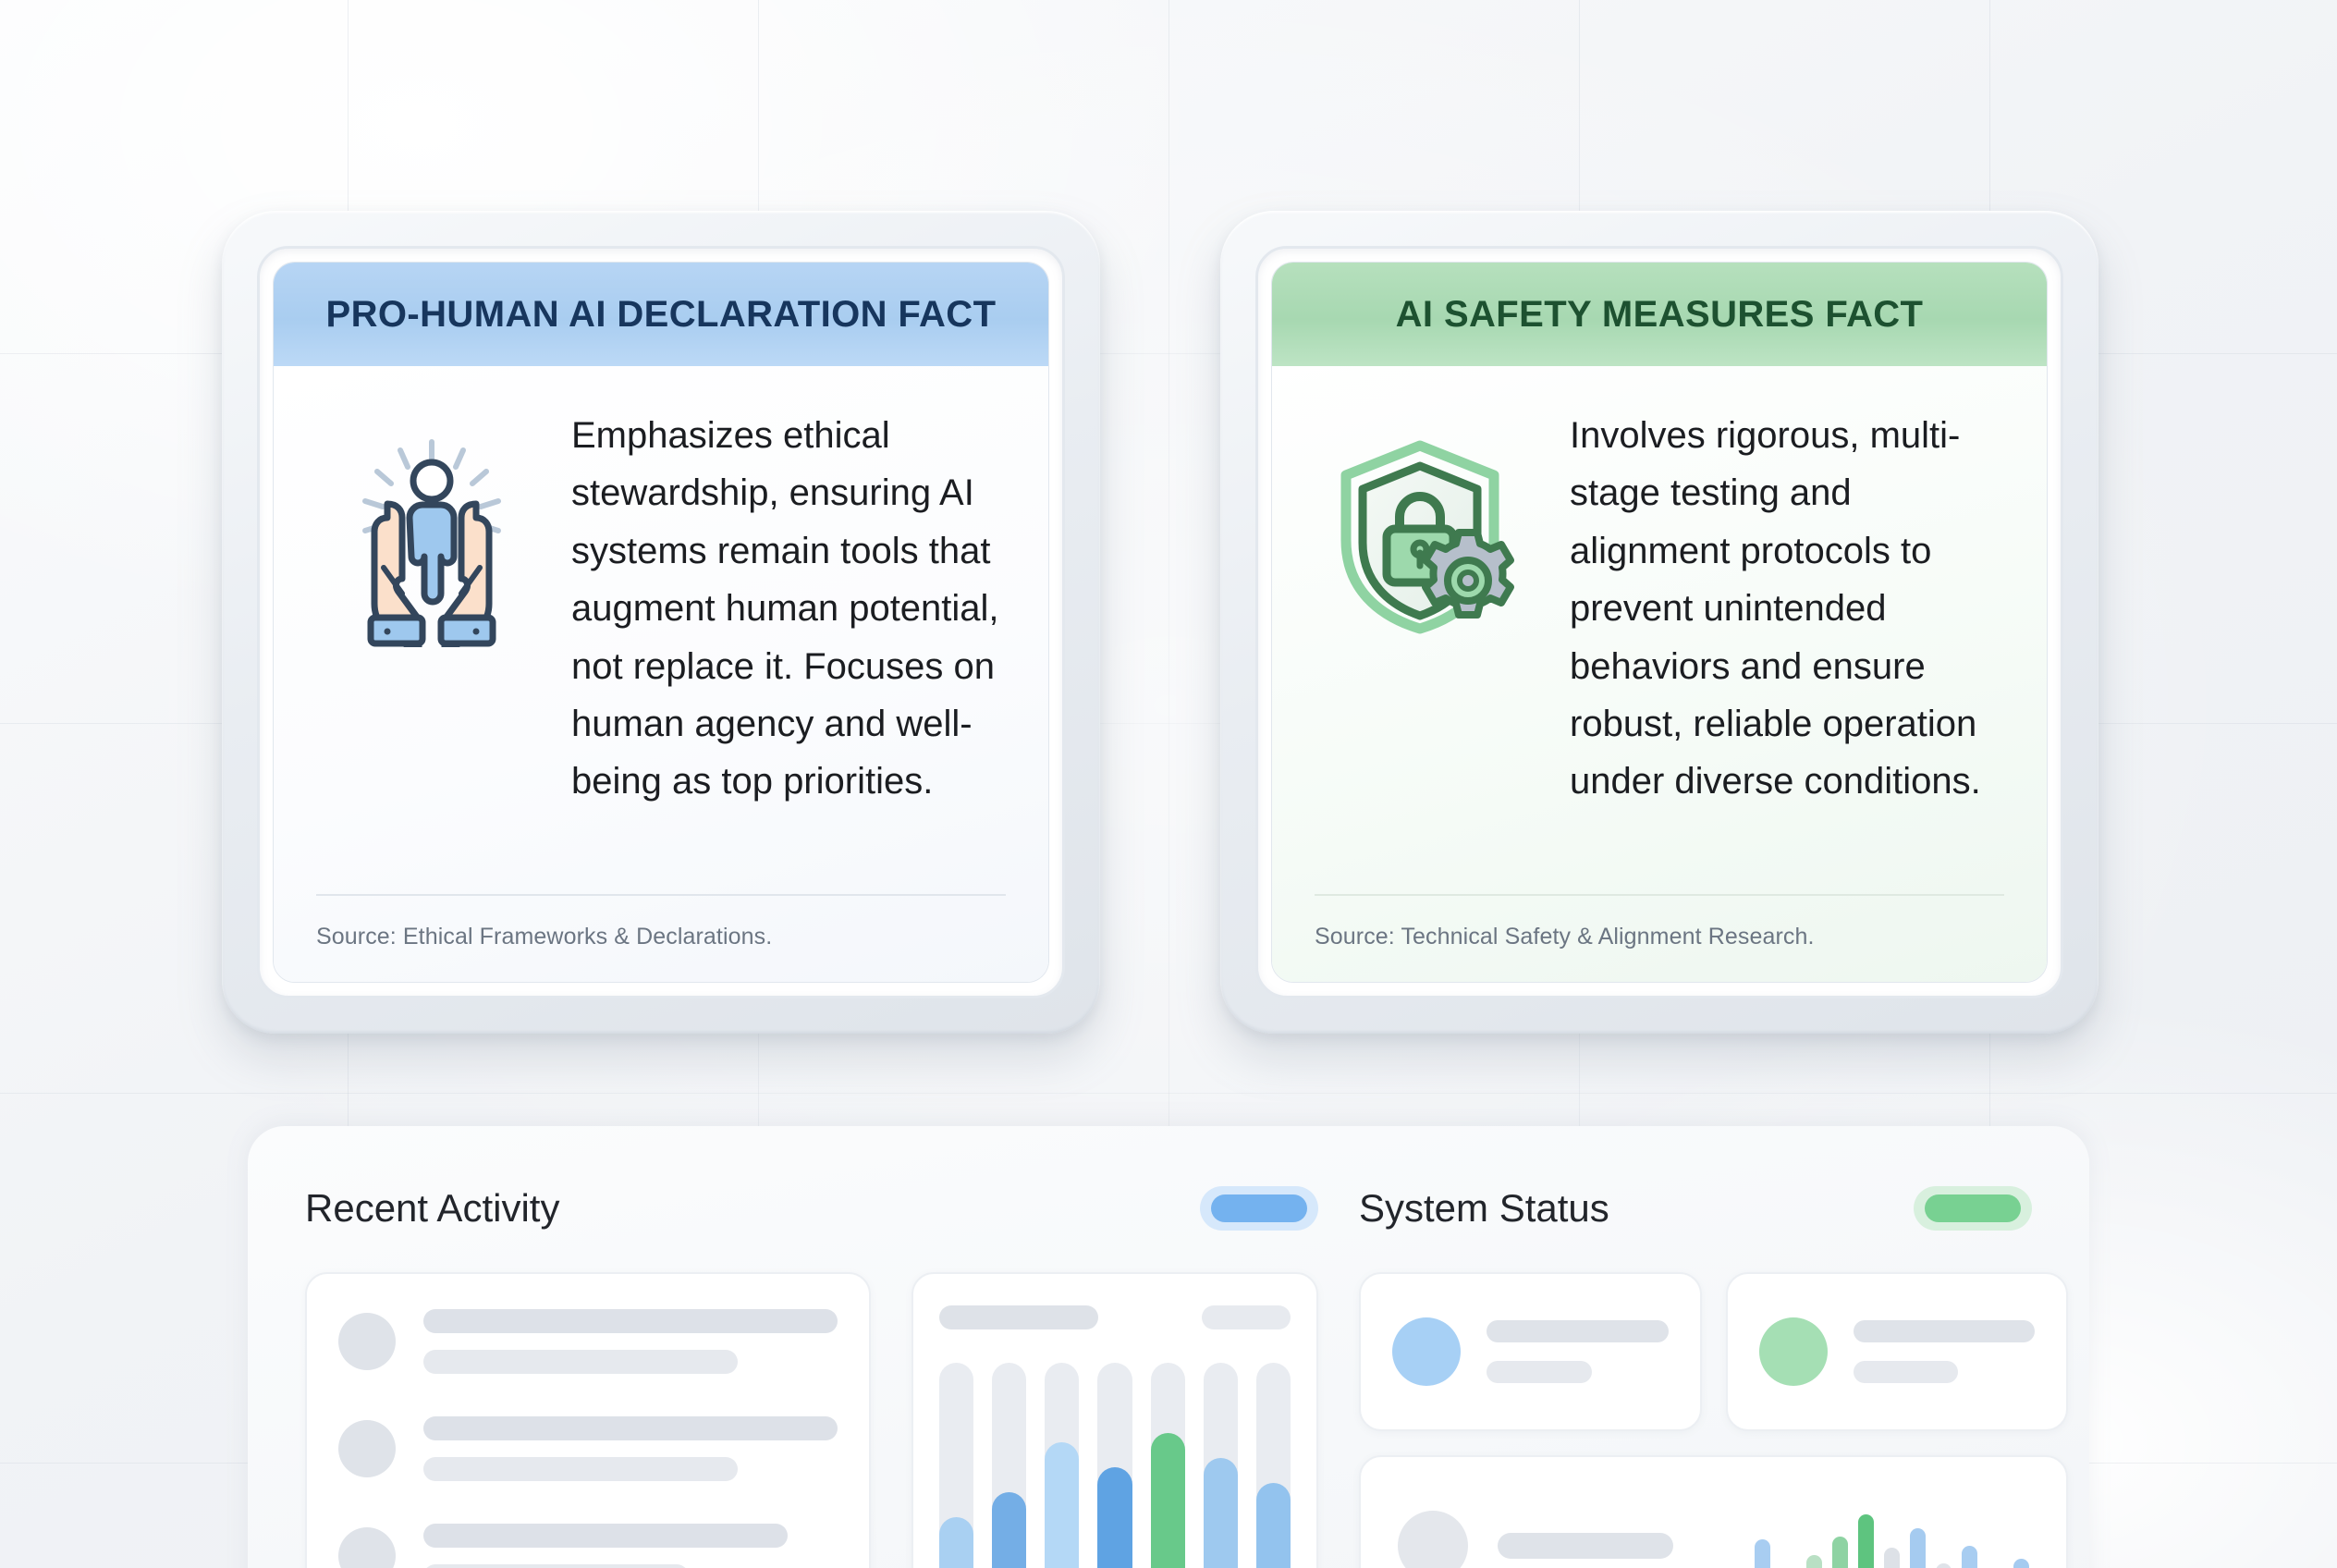 This screenshot has height=1568, width=2337. I want to click on sparkline-chart, so click(1866, 1529).